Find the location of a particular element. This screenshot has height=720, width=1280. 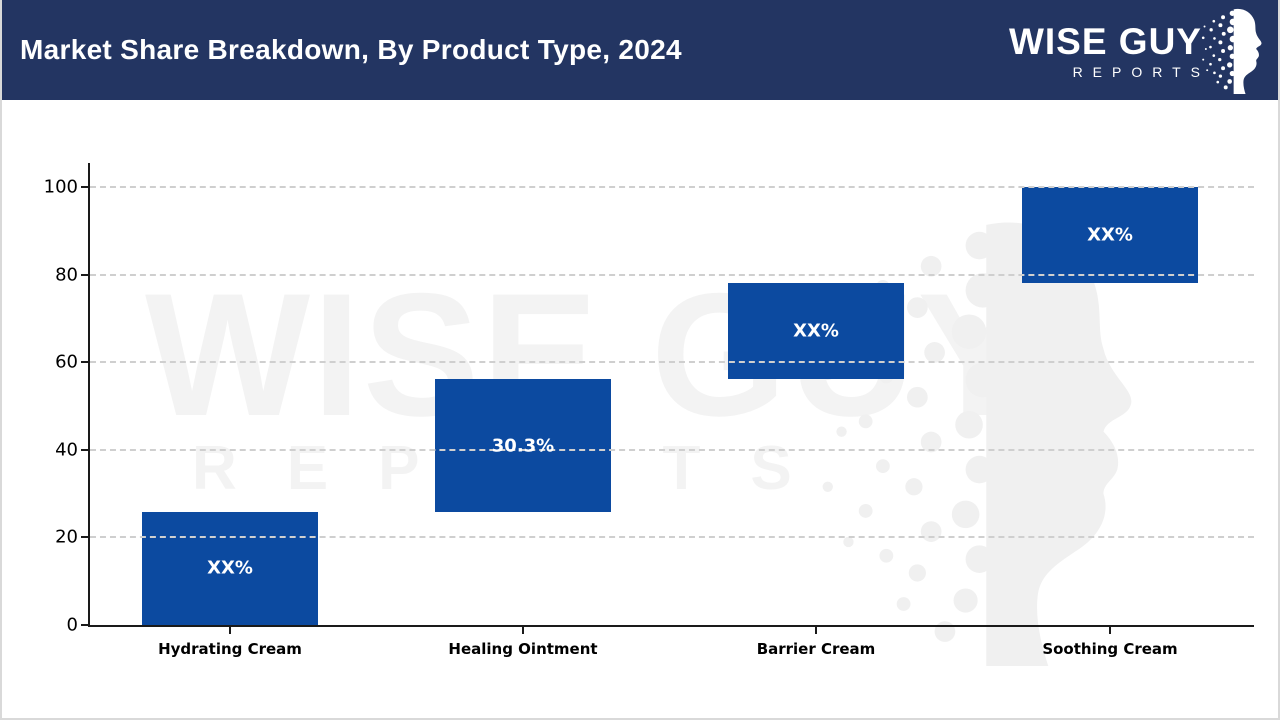

brand-logo: WISE GUY REPORTS is located at coordinates (1137, 51).